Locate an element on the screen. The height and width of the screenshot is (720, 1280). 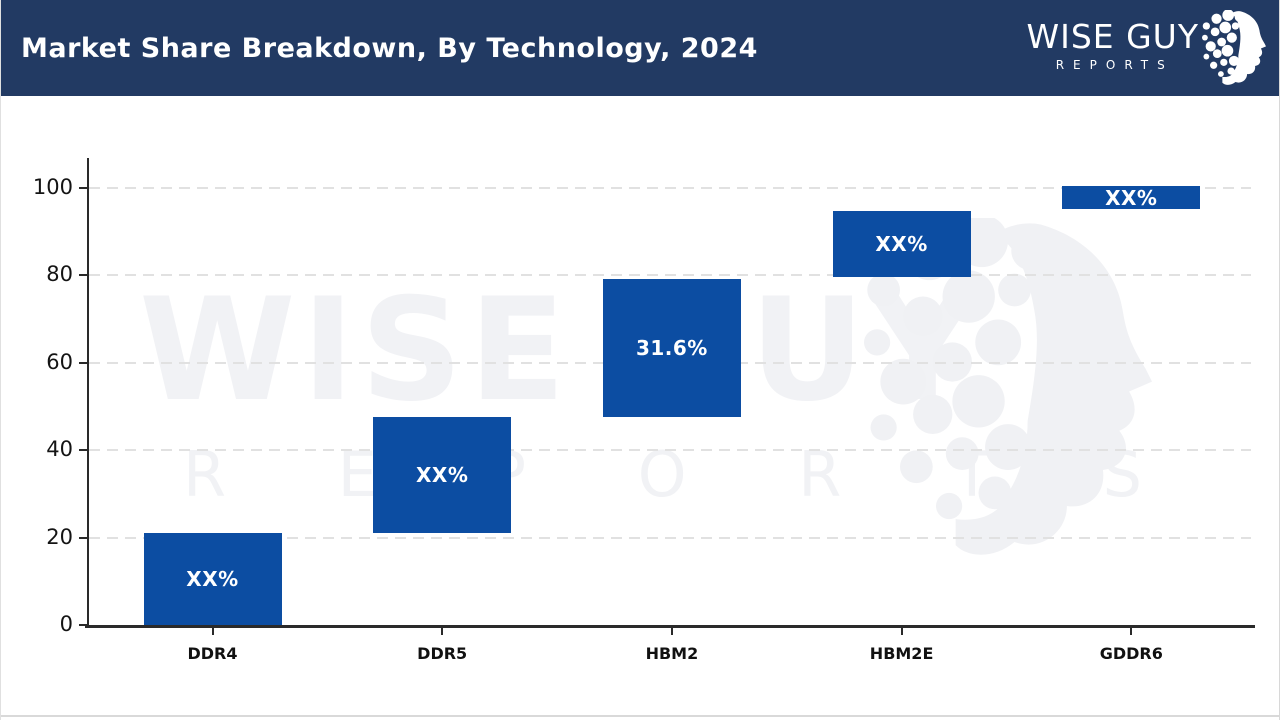
y-tick-label-100: 100 is located at coordinates (52, 186).